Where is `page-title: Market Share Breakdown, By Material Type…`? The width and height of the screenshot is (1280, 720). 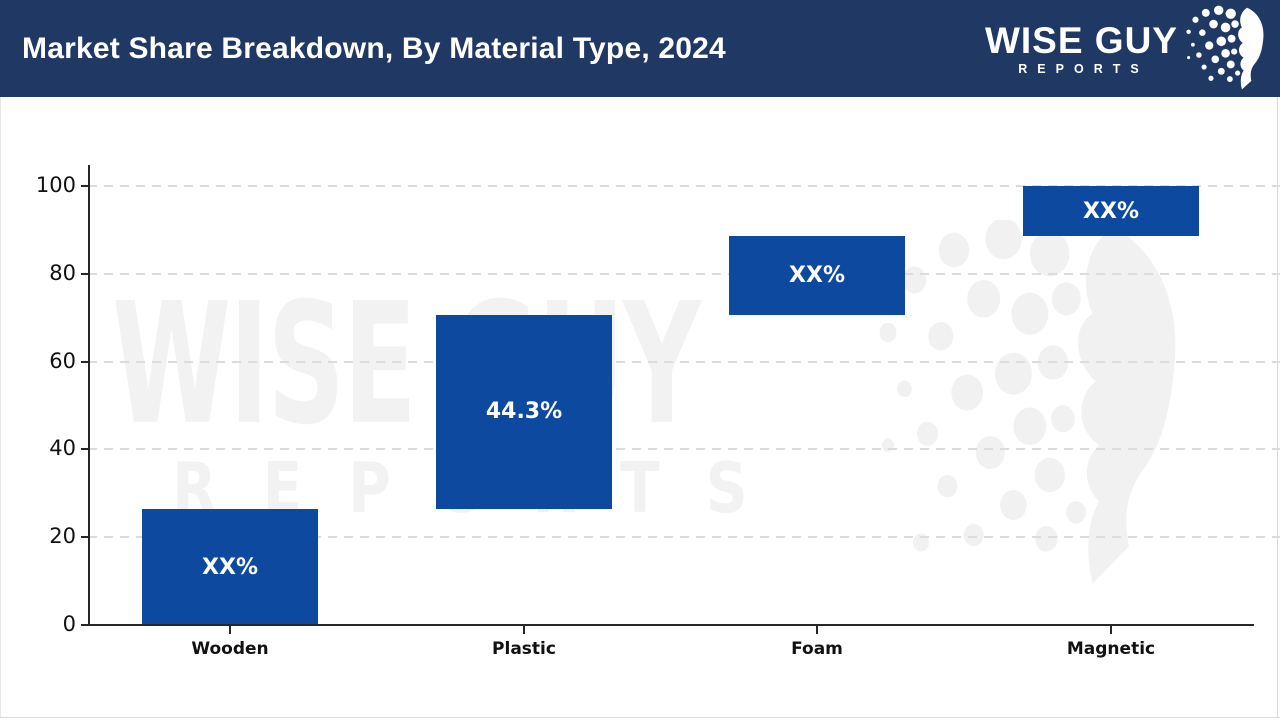 page-title: Market Share Breakdown, By Material Type… is located at coordinates (374, 48).